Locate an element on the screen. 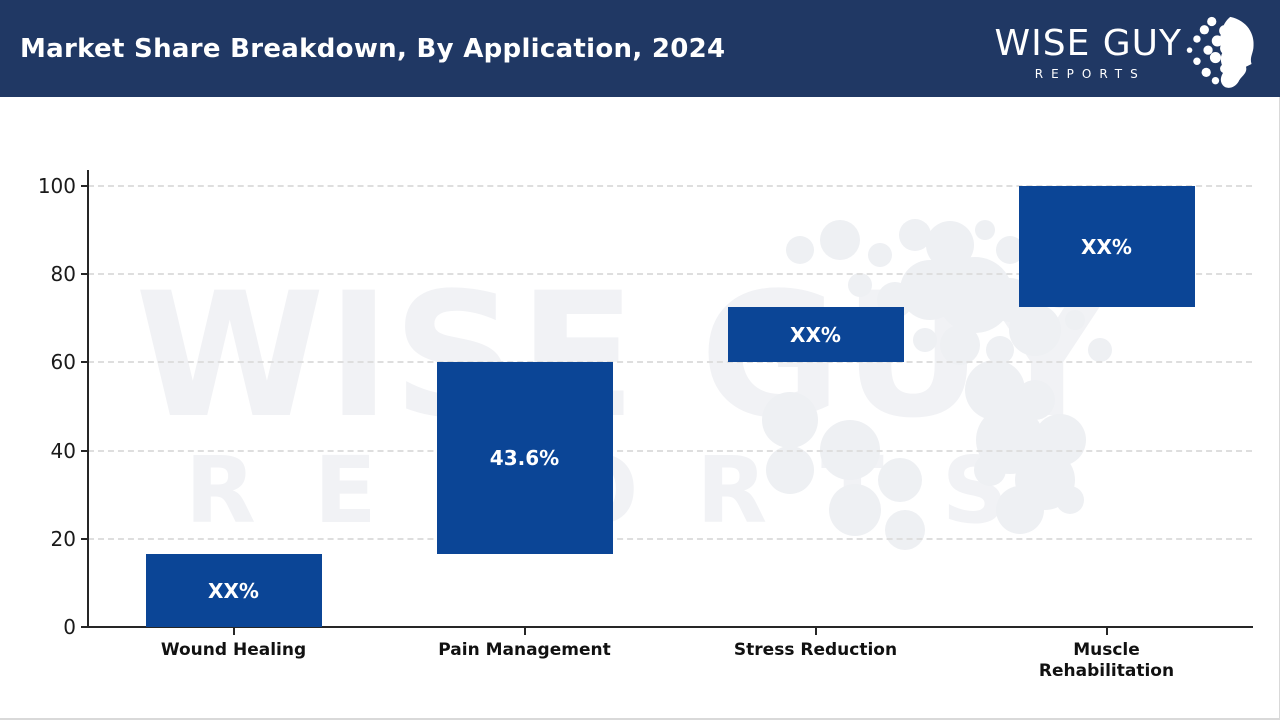 This screenshot has height=720, width=1280. bar-value-label: 43.6% is located at coordinates (524, 458).